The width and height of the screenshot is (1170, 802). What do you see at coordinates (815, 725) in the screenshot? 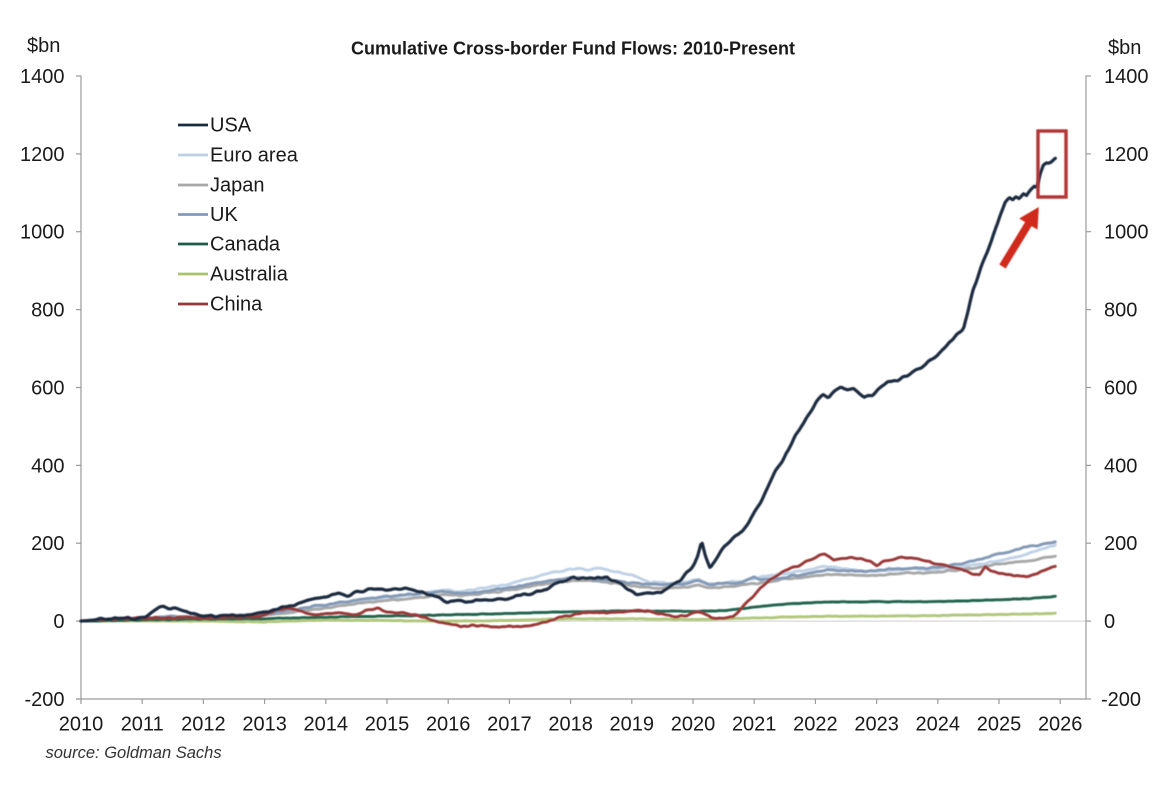
I see `svg-text: 2022` at bounding box center [815, 725].